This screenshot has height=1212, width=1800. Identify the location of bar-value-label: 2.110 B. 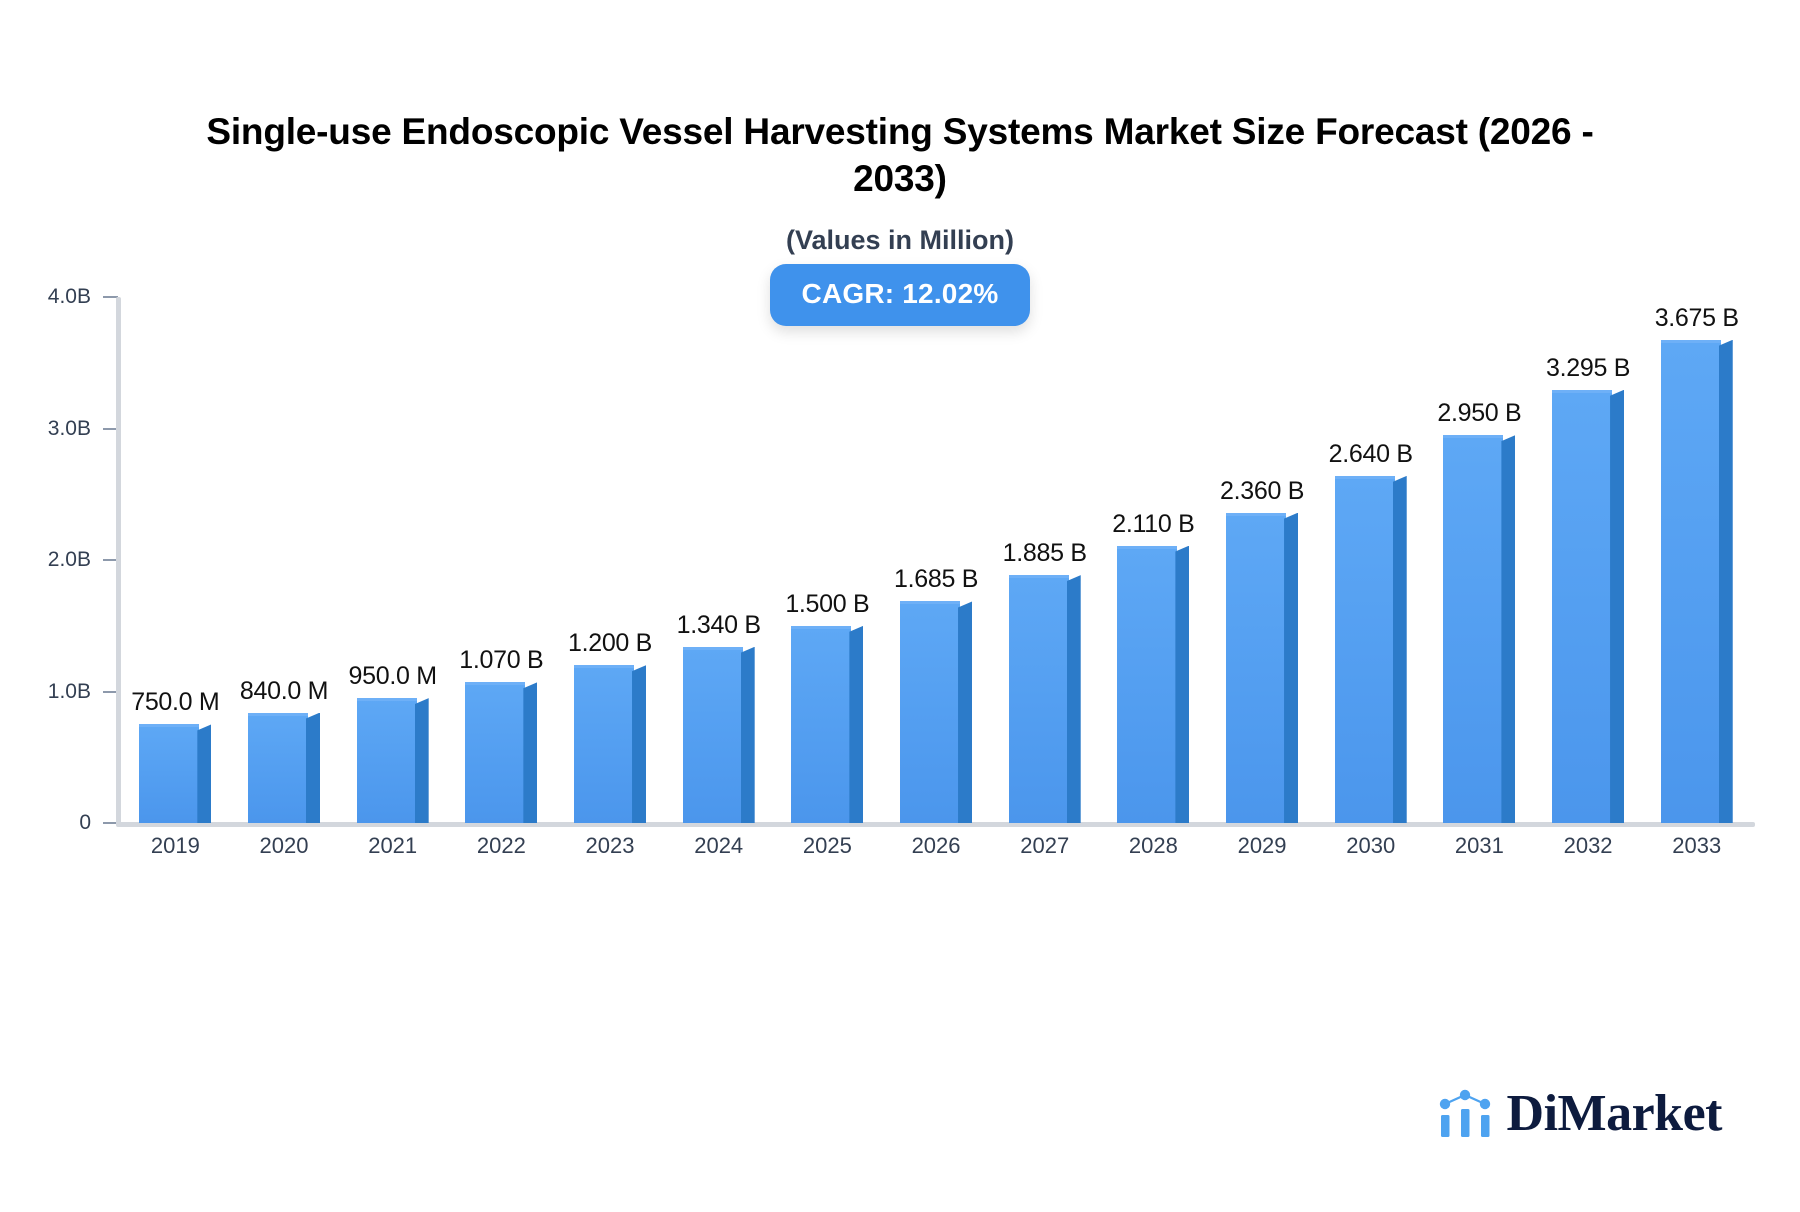
(1153, 523).